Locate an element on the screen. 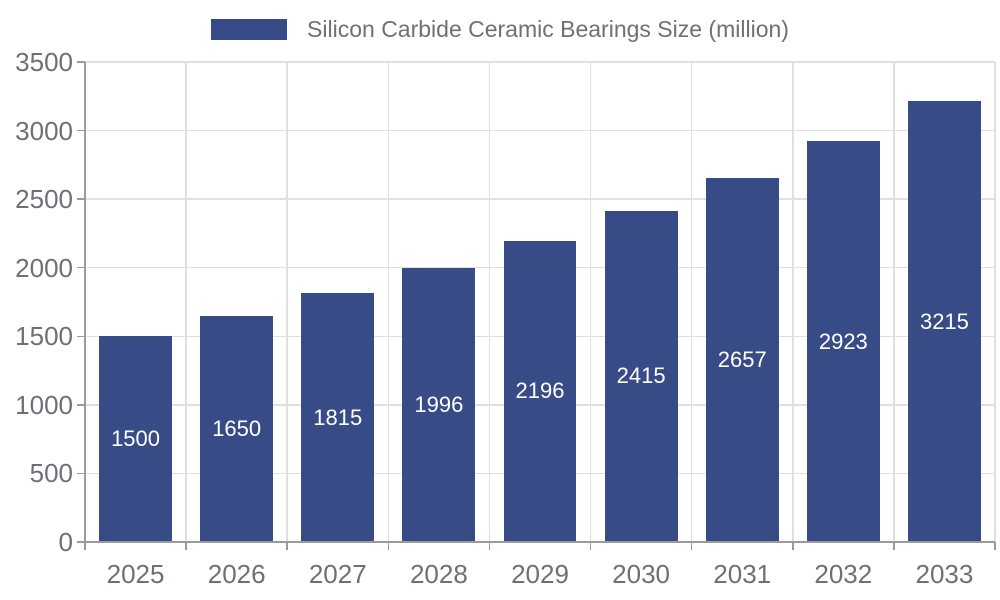 This screenshot has height=600, width=1000. x-axis-label: 2029 is located at coordinates (540, 574).